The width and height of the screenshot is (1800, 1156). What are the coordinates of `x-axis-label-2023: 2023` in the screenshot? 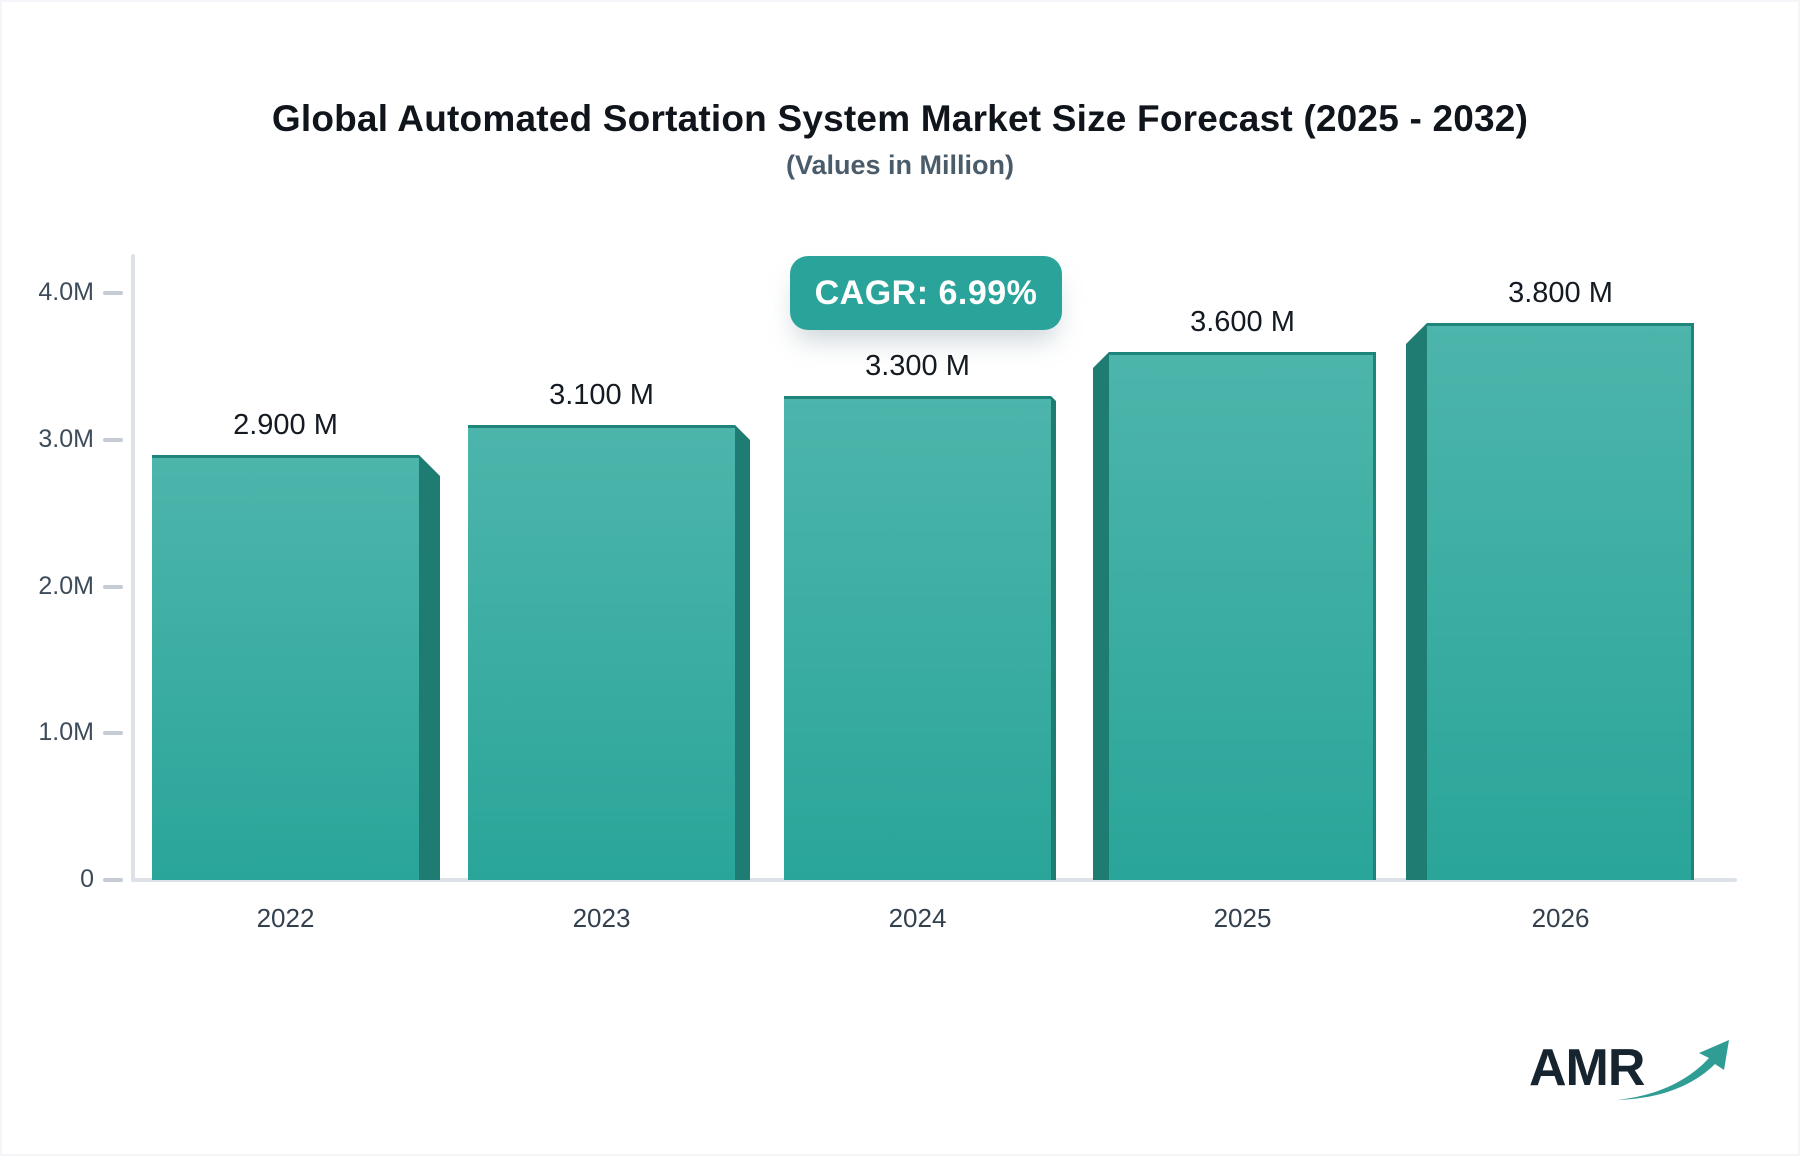 It's located at (601, 918).